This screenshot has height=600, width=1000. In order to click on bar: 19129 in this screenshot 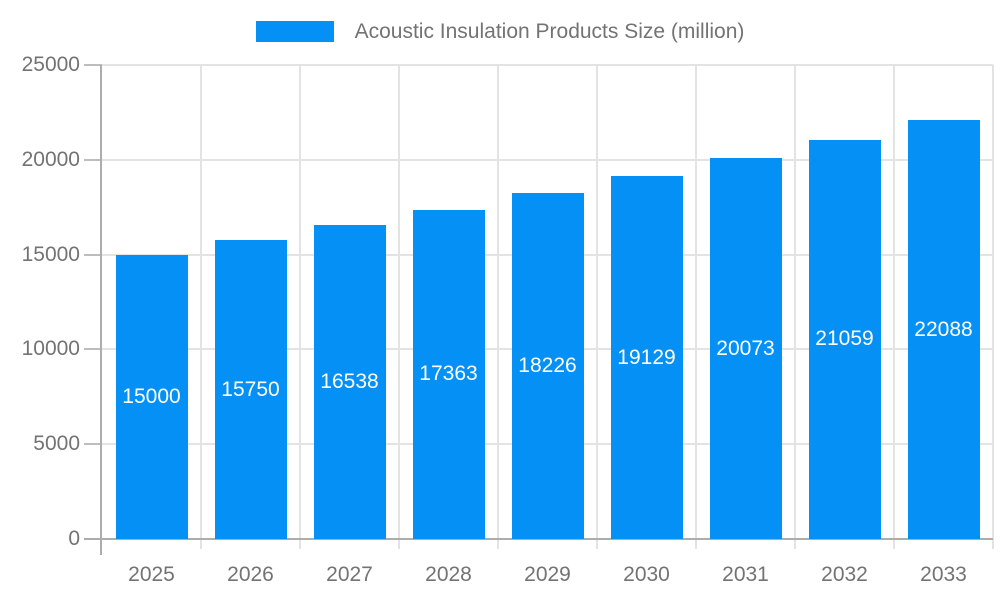, I will do `click(646, 357)`.